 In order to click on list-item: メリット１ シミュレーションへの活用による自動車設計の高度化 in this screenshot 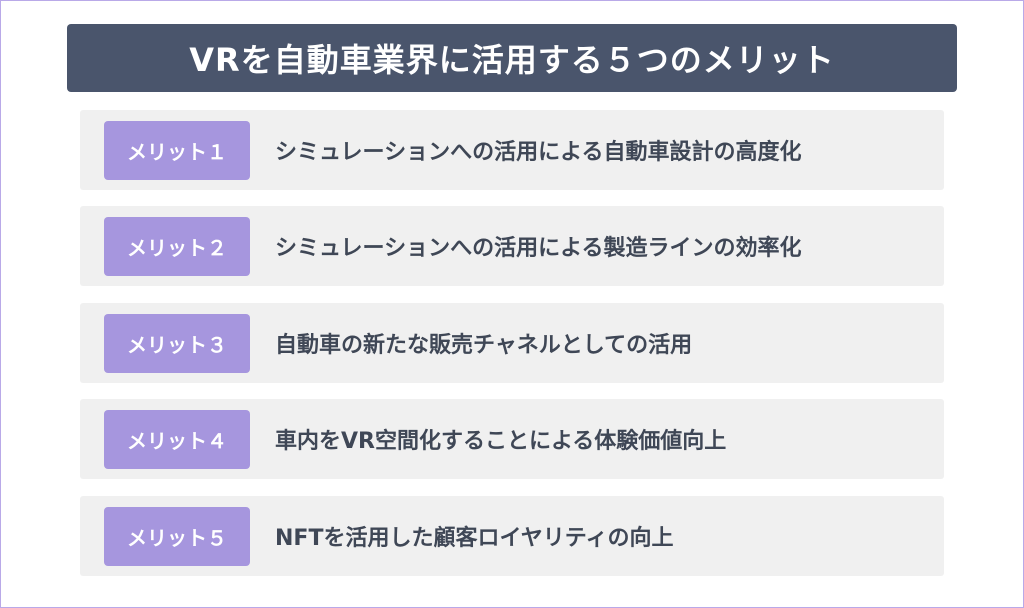, I will do `click(512, 150)`.